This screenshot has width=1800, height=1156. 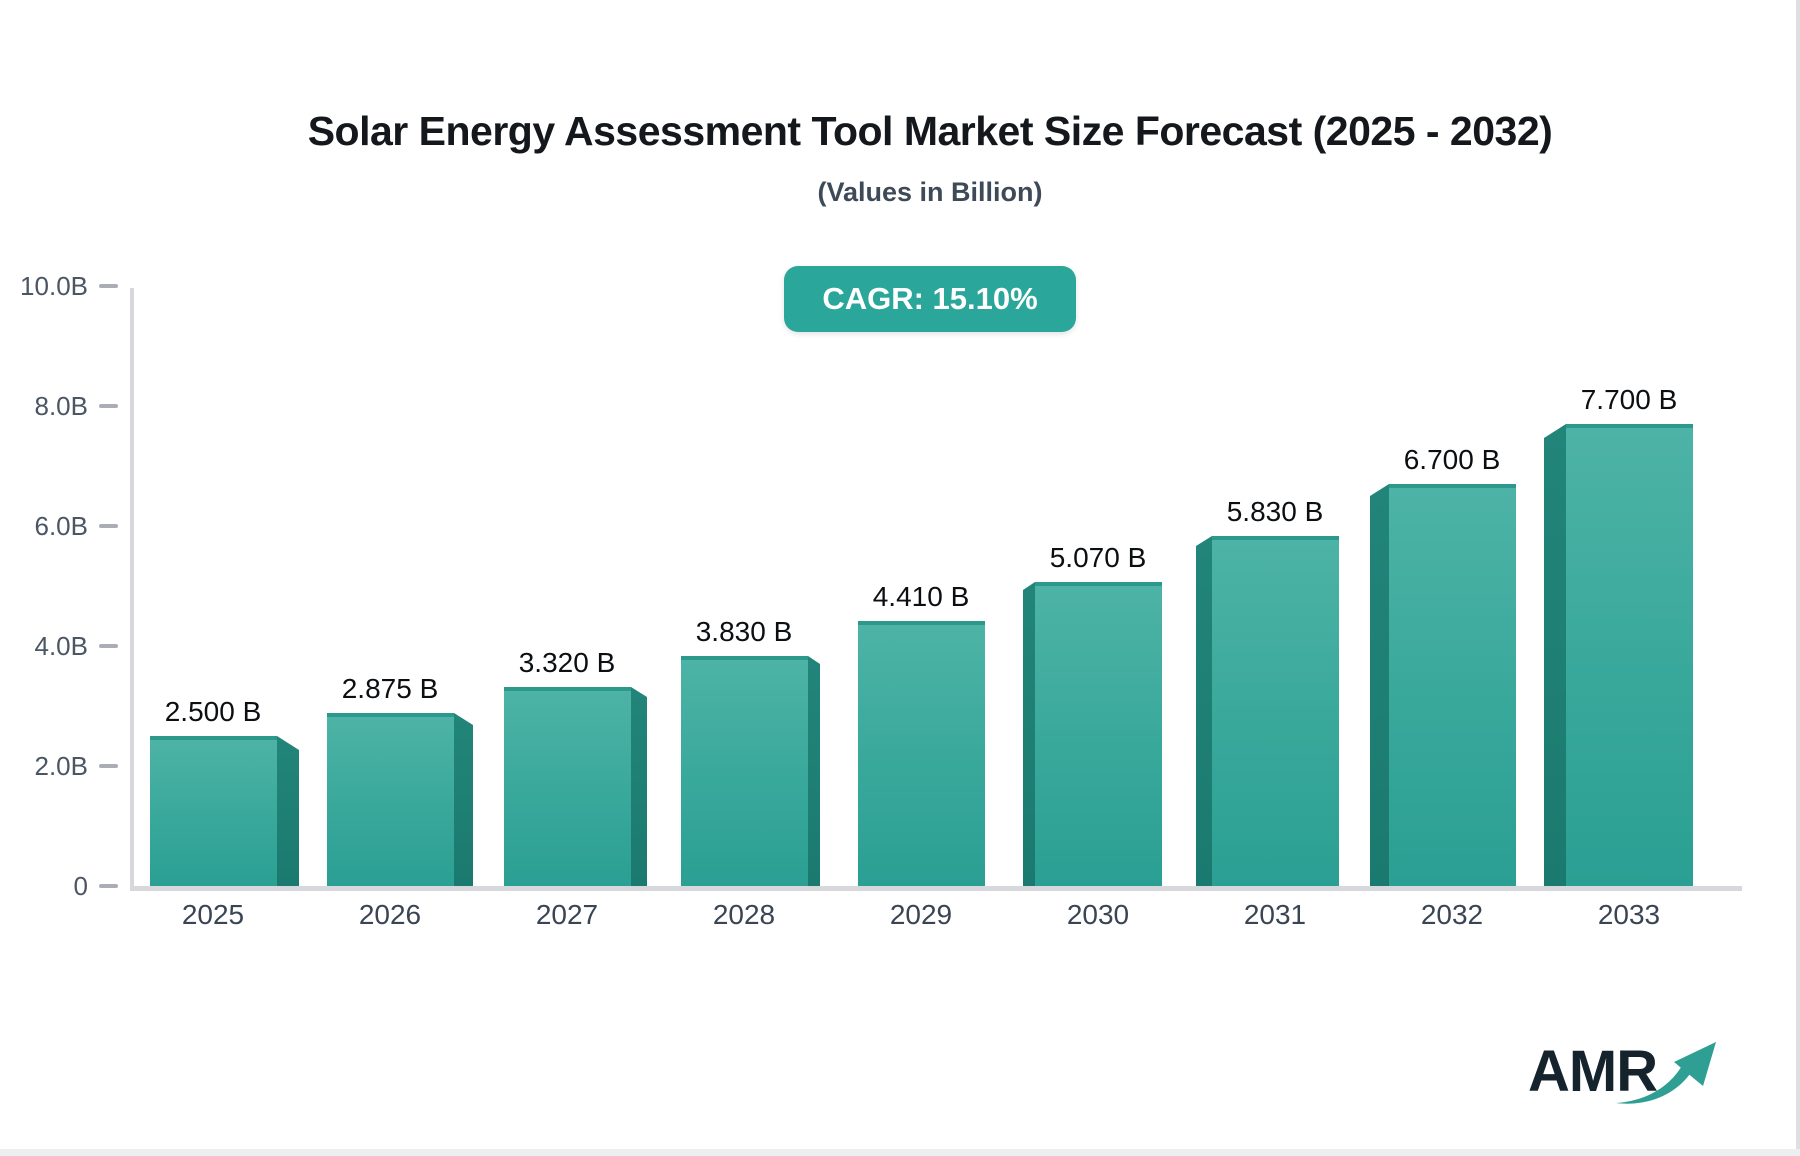 What do you see at coordinates (61, 406) in the screenshot?
I see `y-tick-label: 8.0B` at bounding box center [61, 406].